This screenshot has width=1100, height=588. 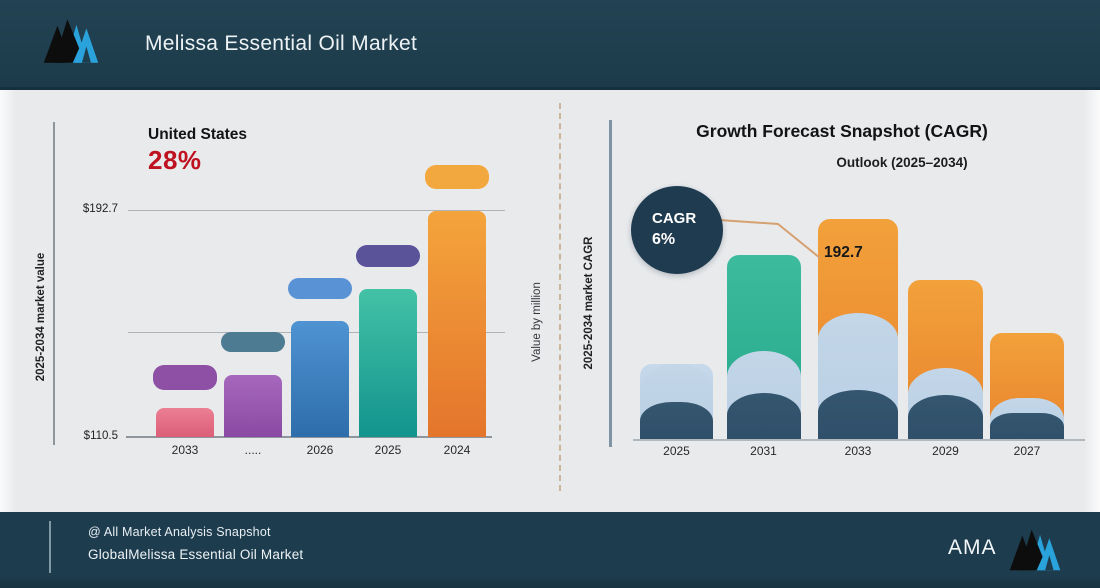 What do you see at coordinates (100, 436) in the screenshot?
I see `y-tick-bottom: $110.5` at bounding box center [100, 436].